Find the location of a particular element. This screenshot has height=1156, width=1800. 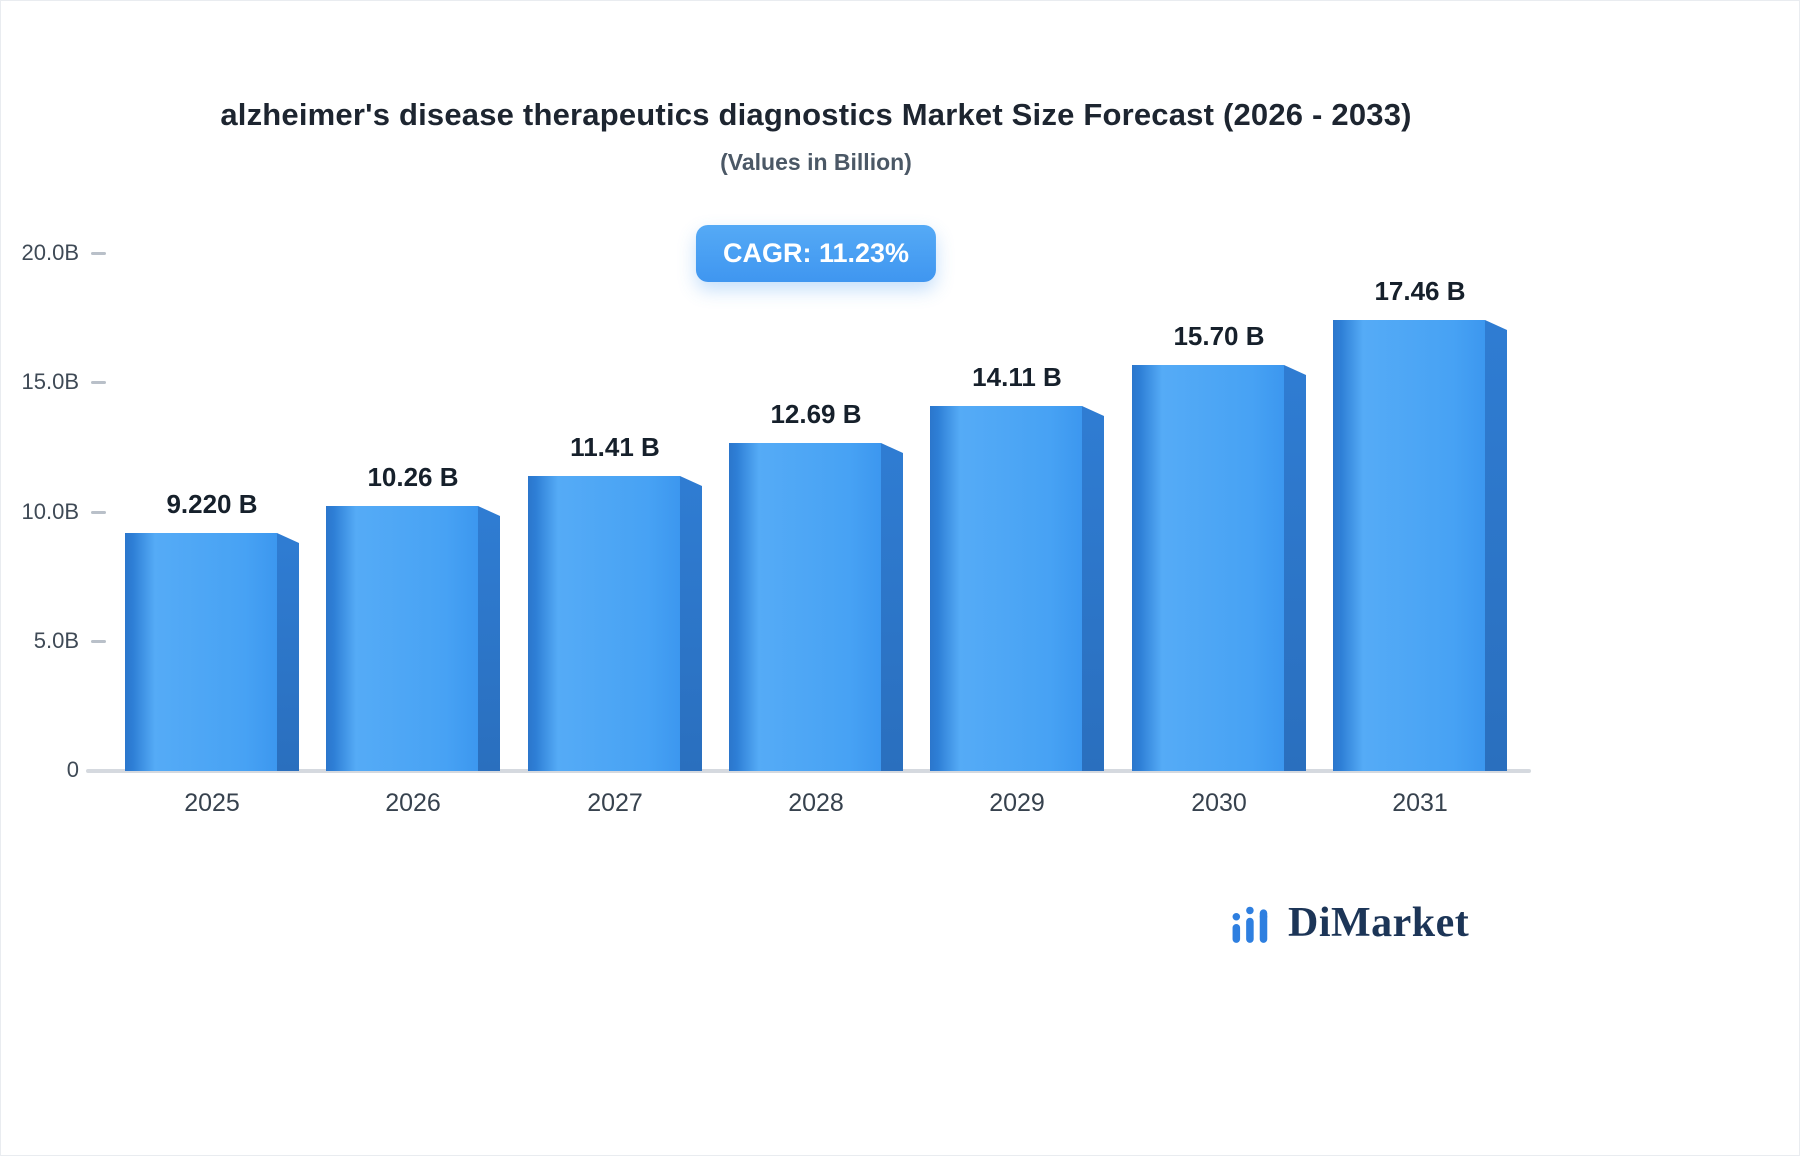

x-tick-label: 2031 is located at coordinates (1420, 803).